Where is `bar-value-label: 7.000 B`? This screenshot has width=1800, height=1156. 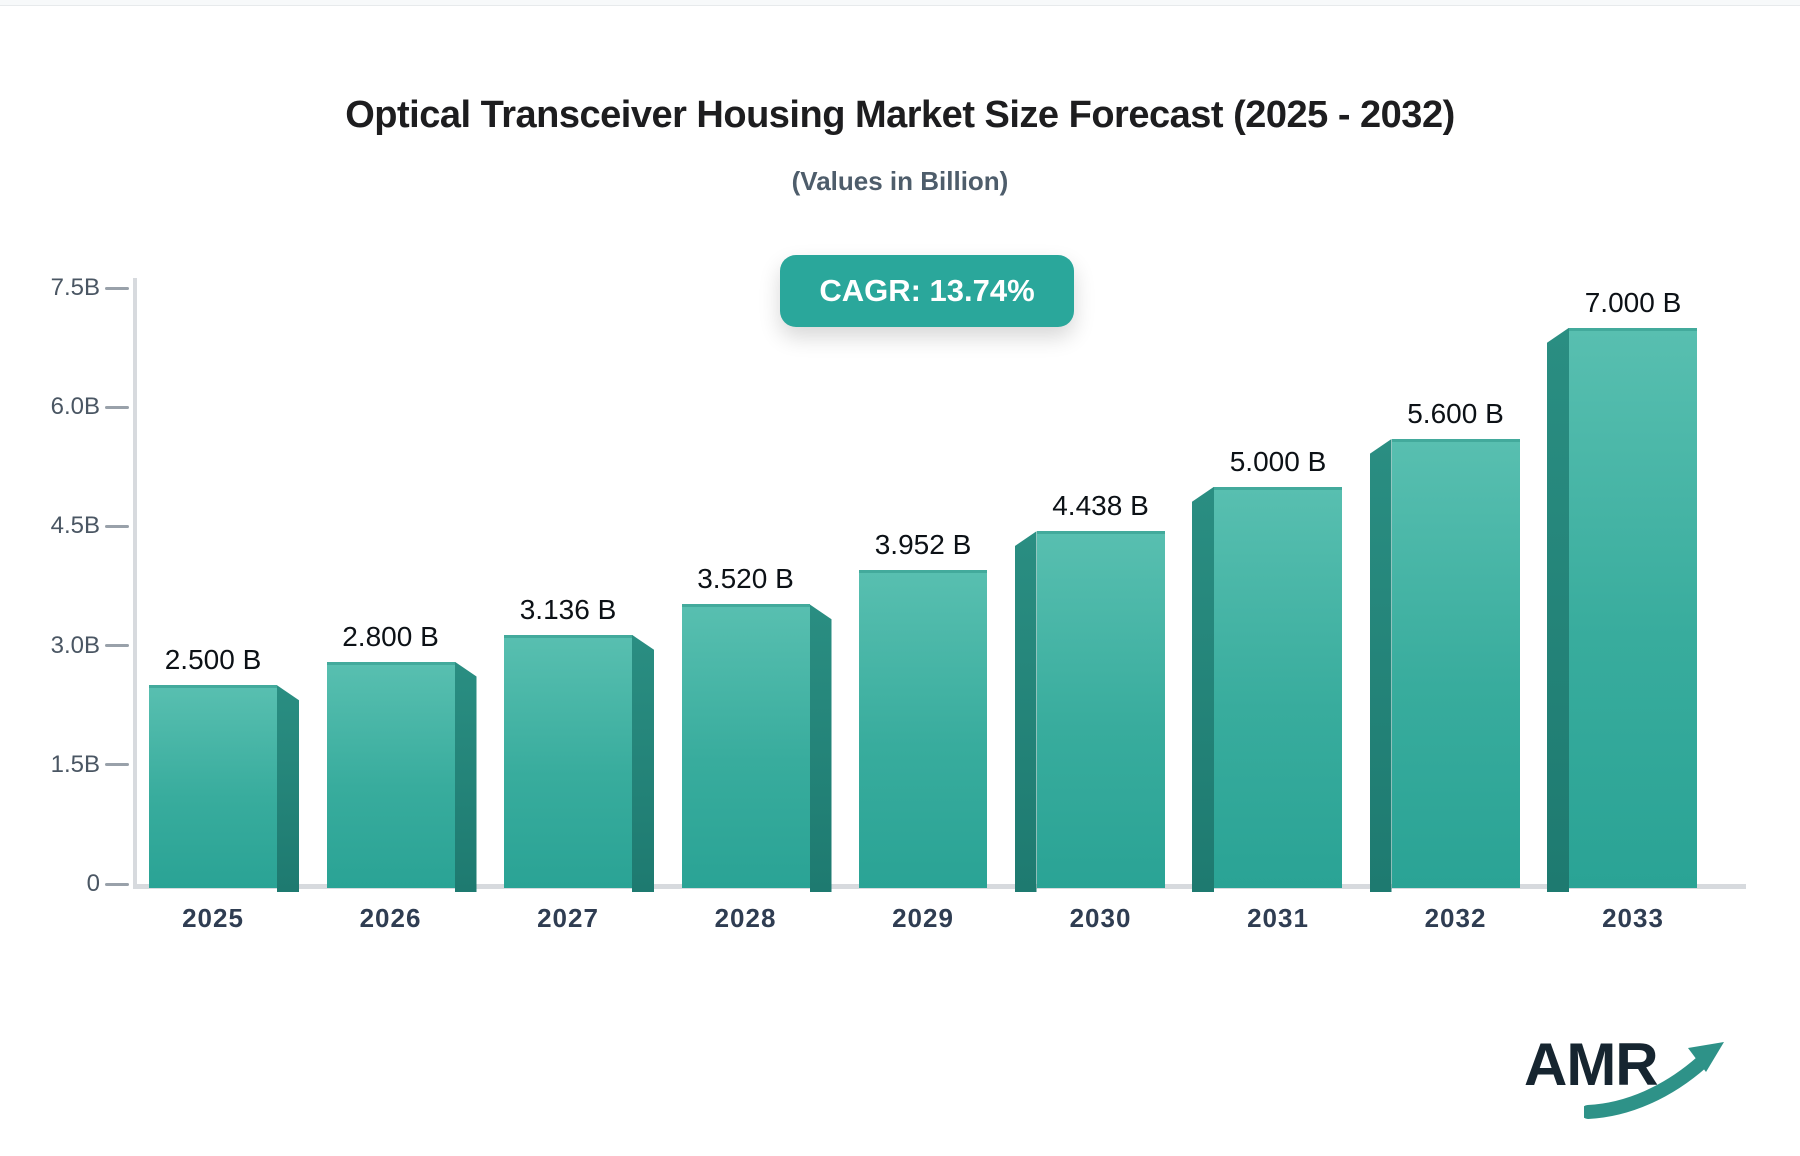
bar-value-label: 7.000 B is located at coordinates (1633, 302).